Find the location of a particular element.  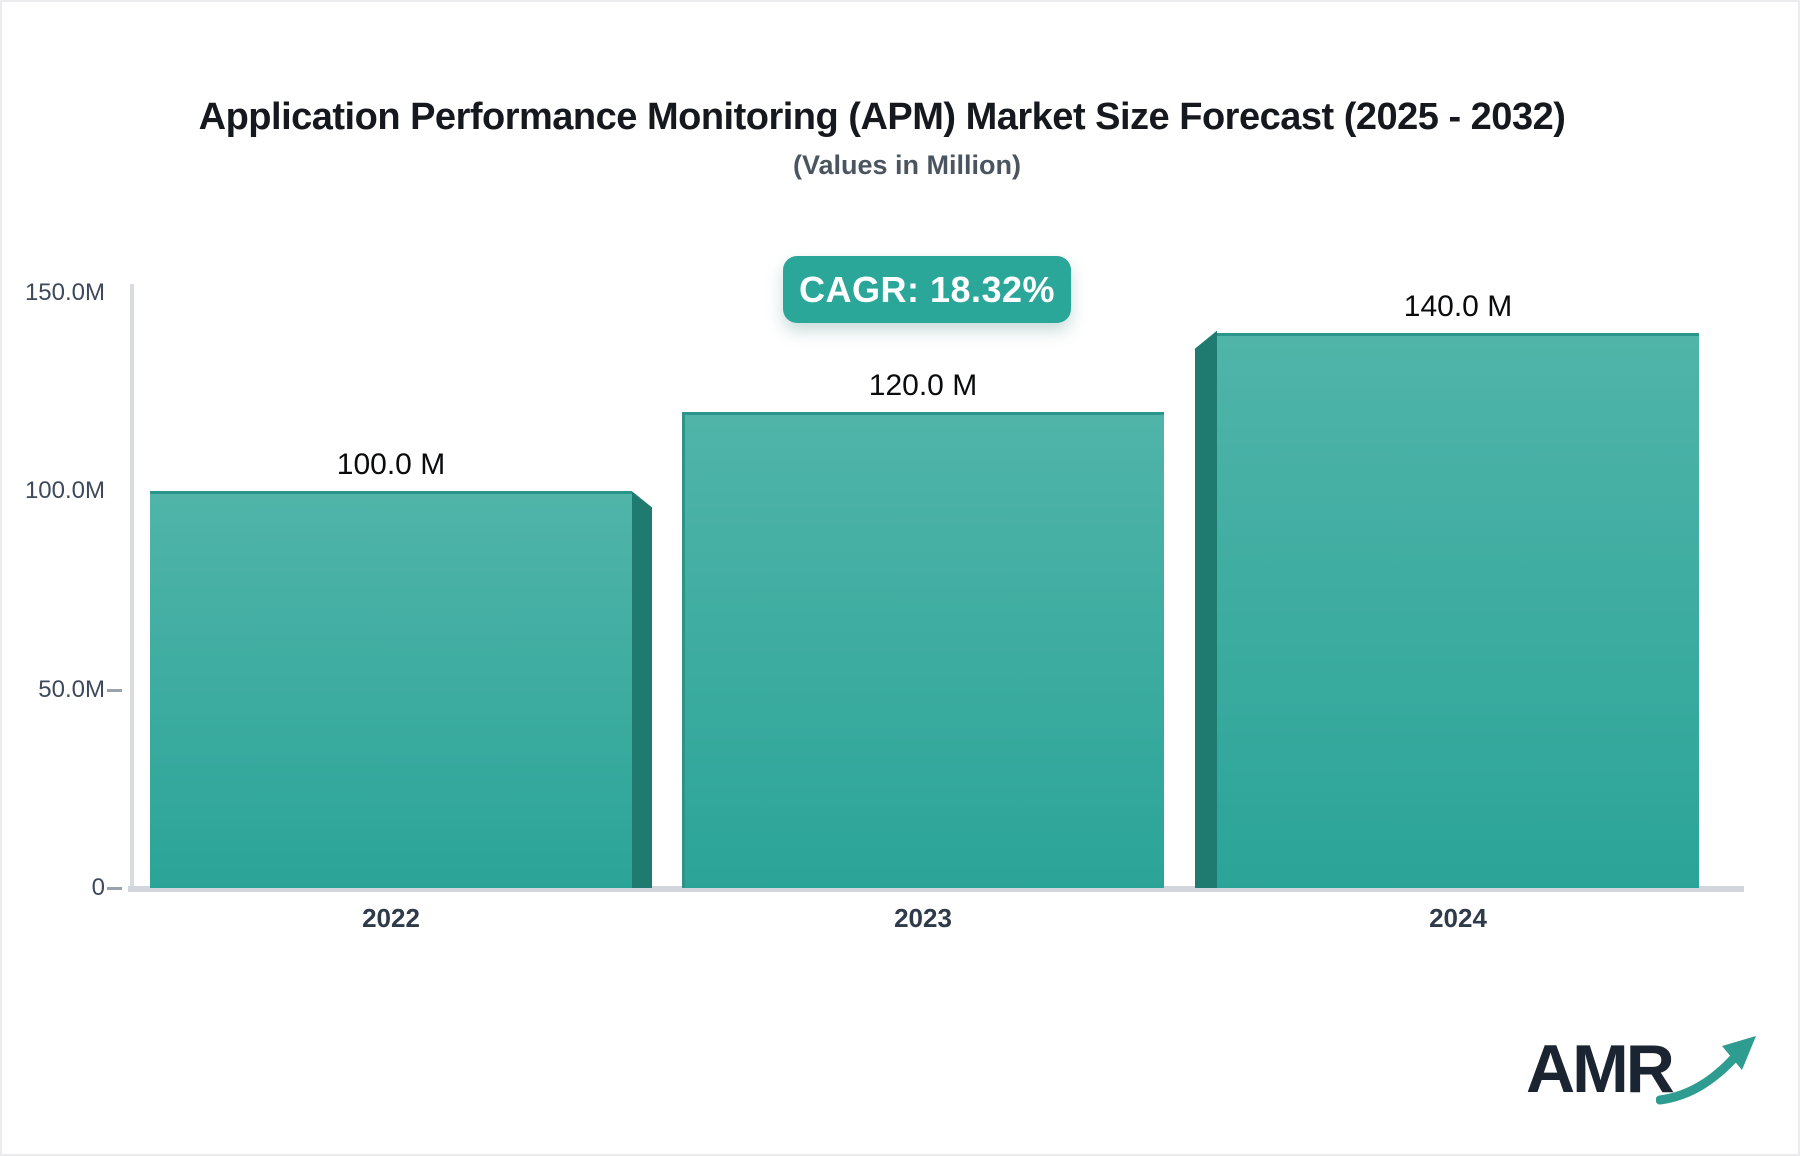

bar-2023 is located at coordinates (923, 650).